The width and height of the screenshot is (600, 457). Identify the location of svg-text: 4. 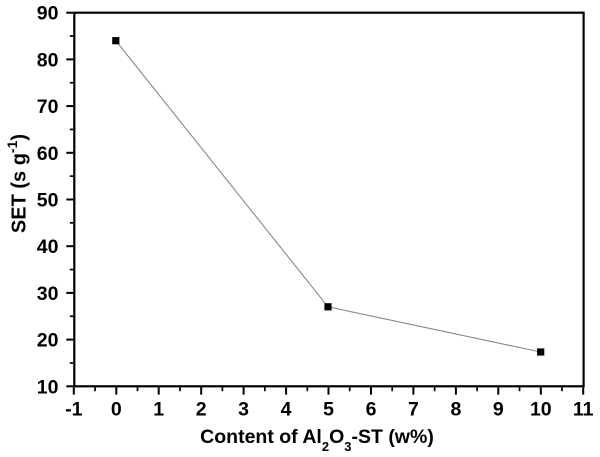
(286, 410).